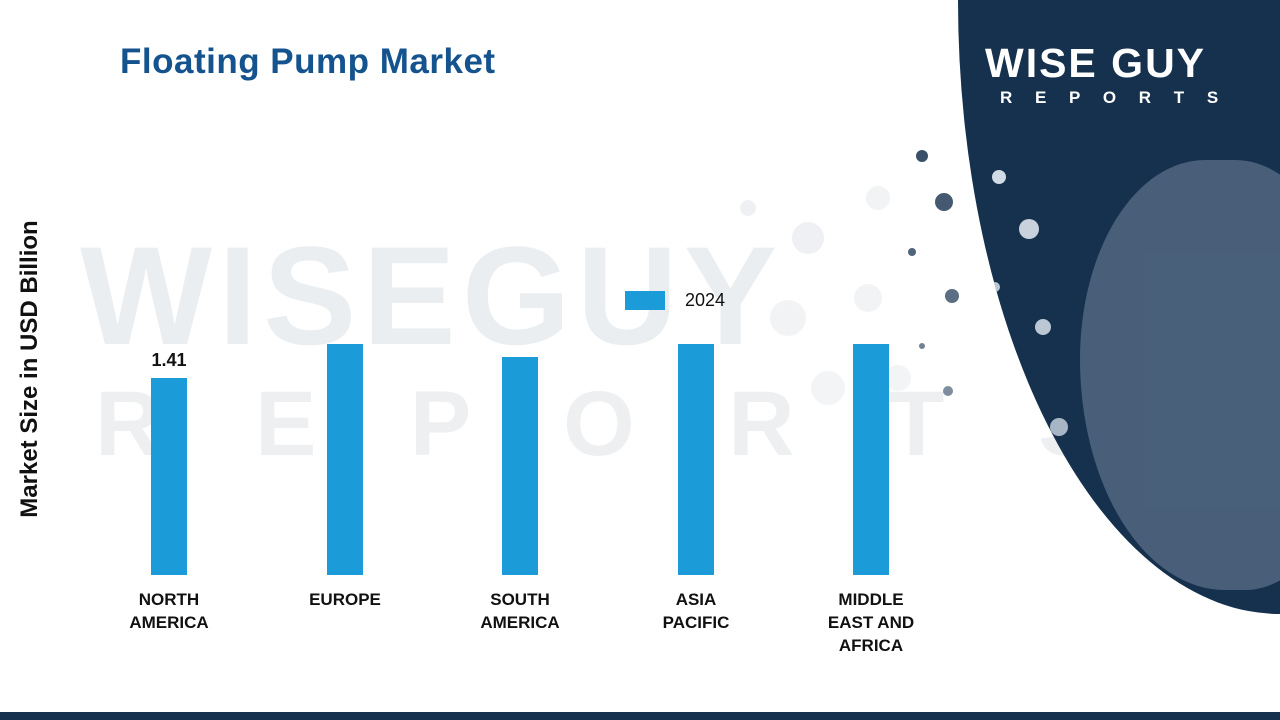  Describe the element at coordinates (1096, 63) in the screenshot. I see `wiseguy-logo-text: WISE GUY` at that location.